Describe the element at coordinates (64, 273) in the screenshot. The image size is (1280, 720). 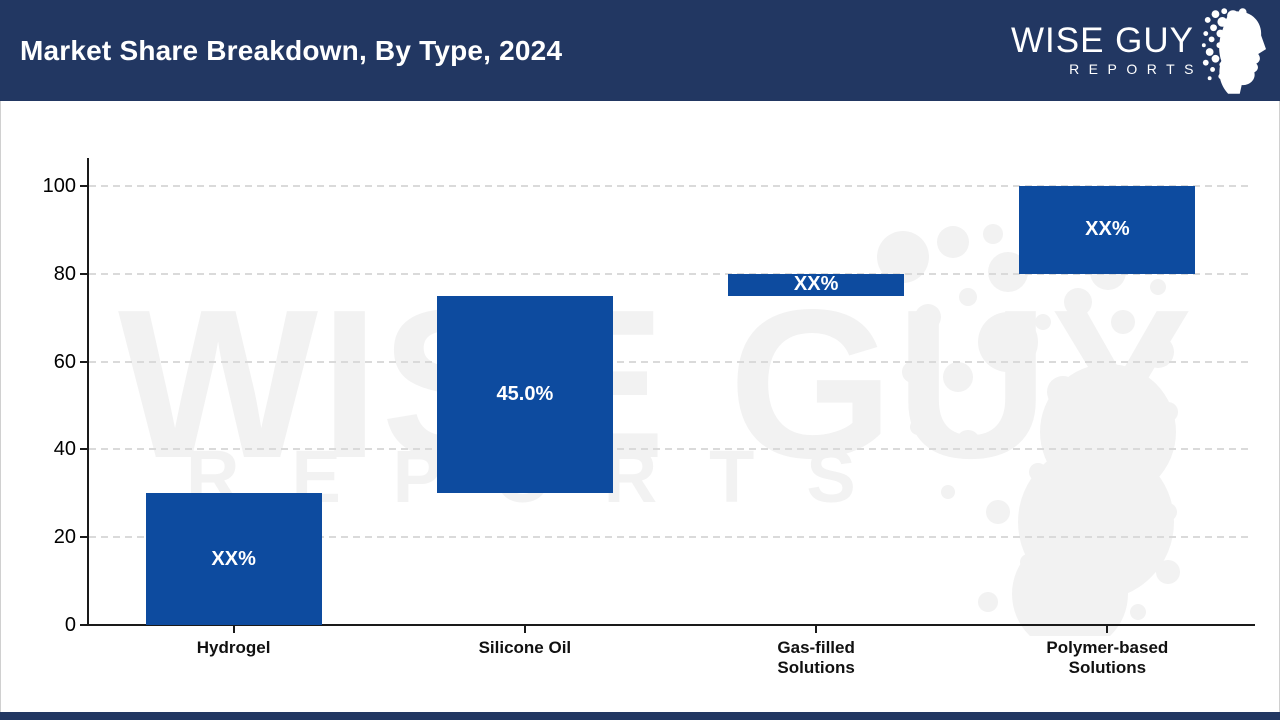
I see `y-tick-label: 80` at that location.